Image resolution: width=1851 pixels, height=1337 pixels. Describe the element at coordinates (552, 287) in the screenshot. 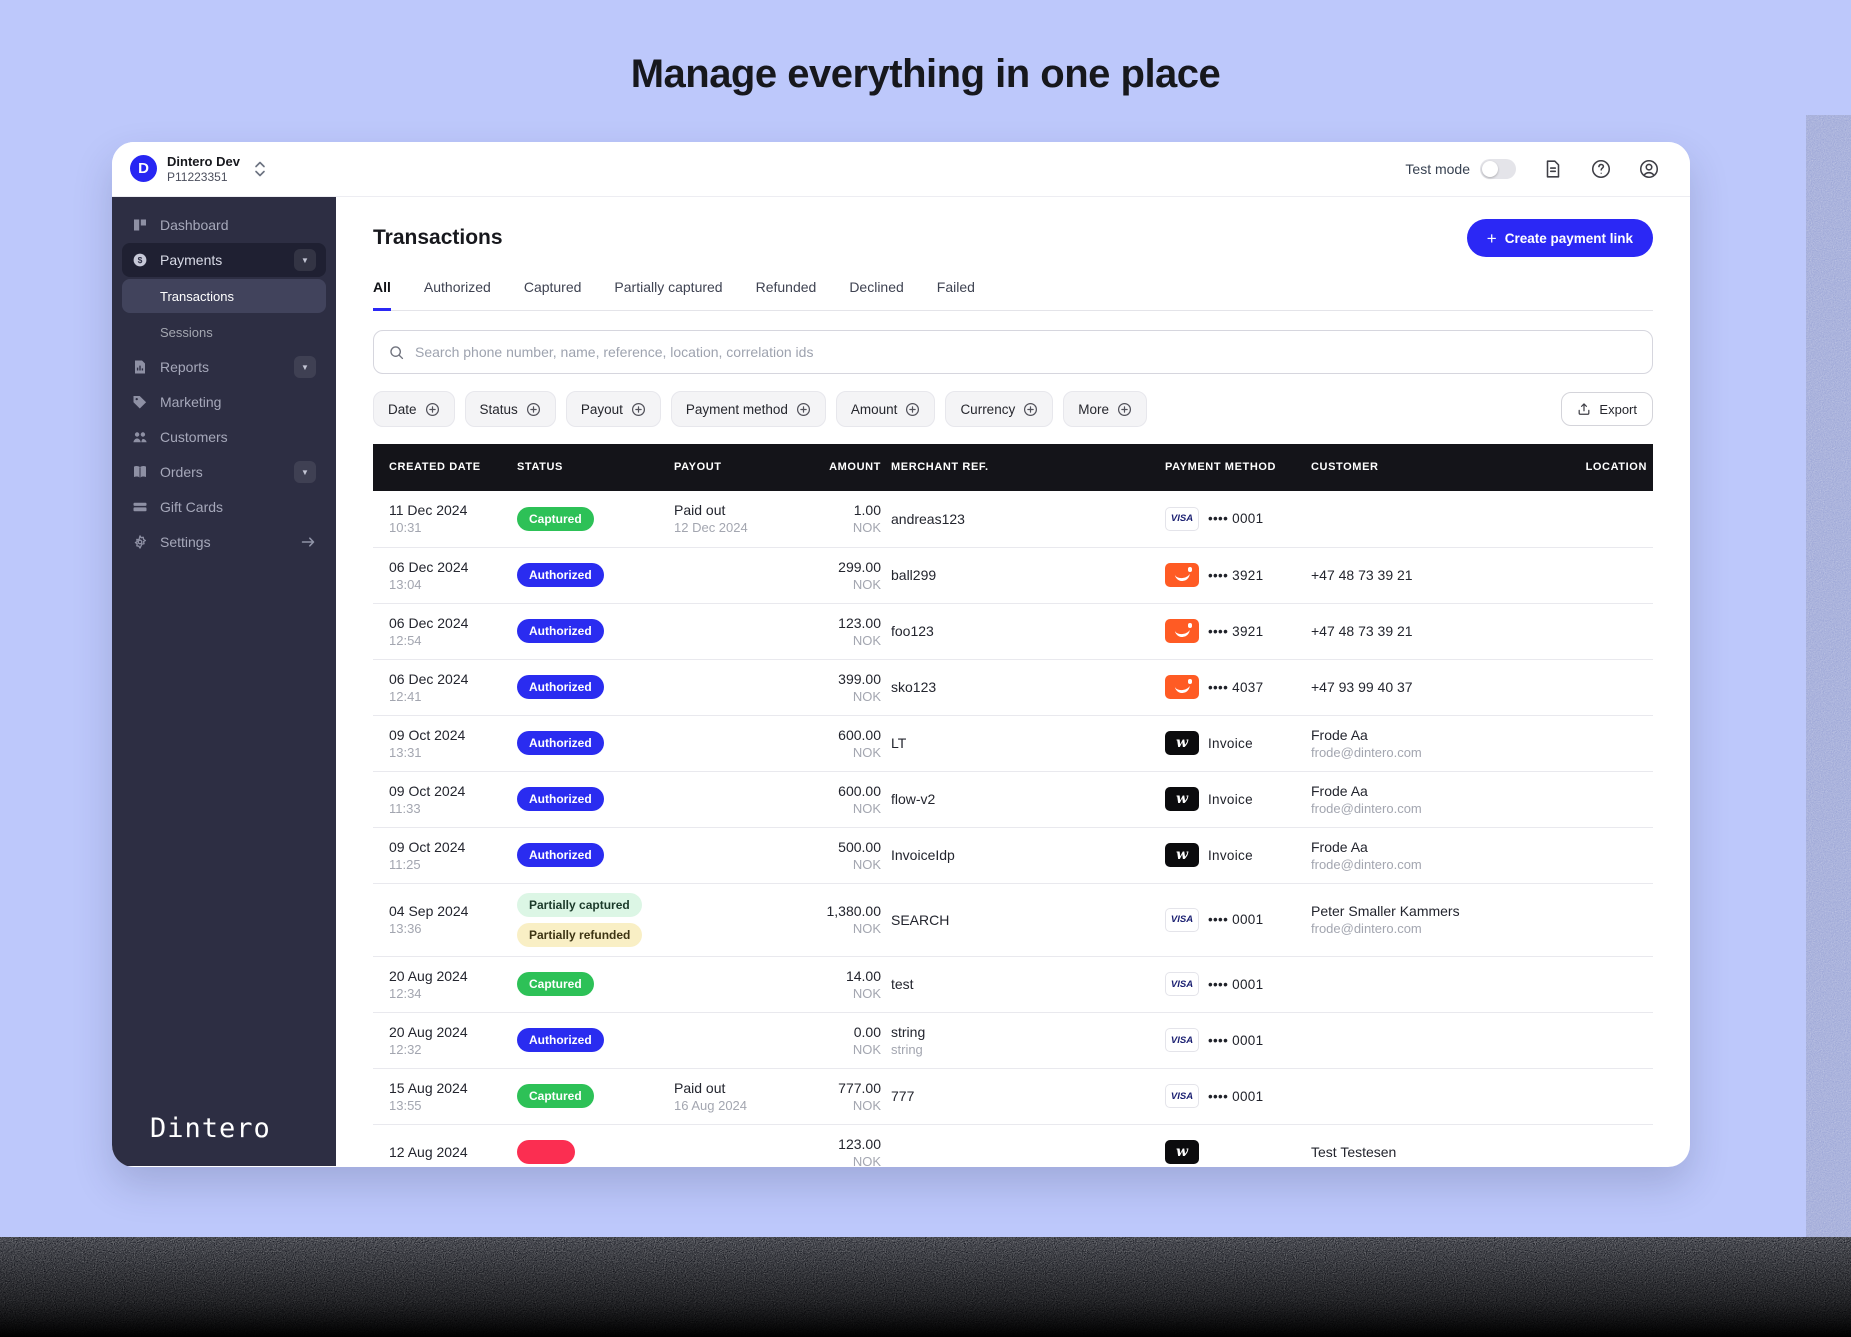

I see `tab-captured: Captured` at that location.